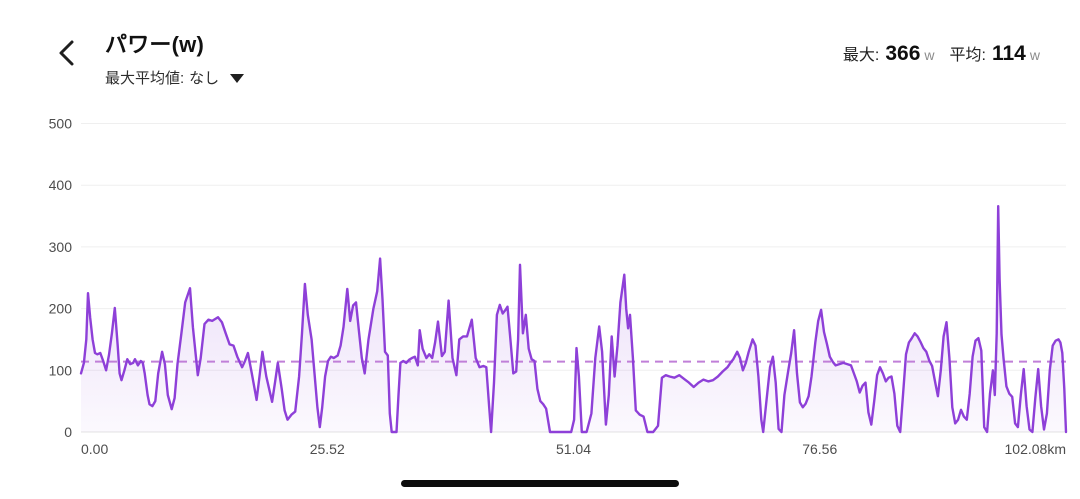  I want to click on subtitle-label: 最大平均値:, so click(145, 78).